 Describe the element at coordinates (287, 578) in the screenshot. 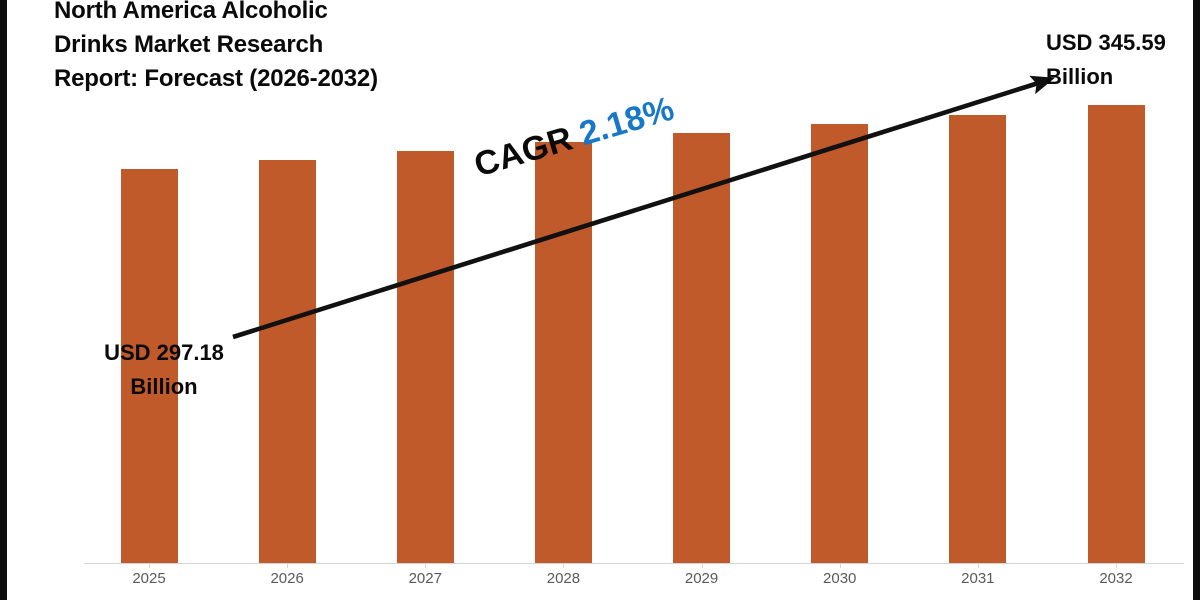

I see `x-tick-label-2026: 2026` at that location.